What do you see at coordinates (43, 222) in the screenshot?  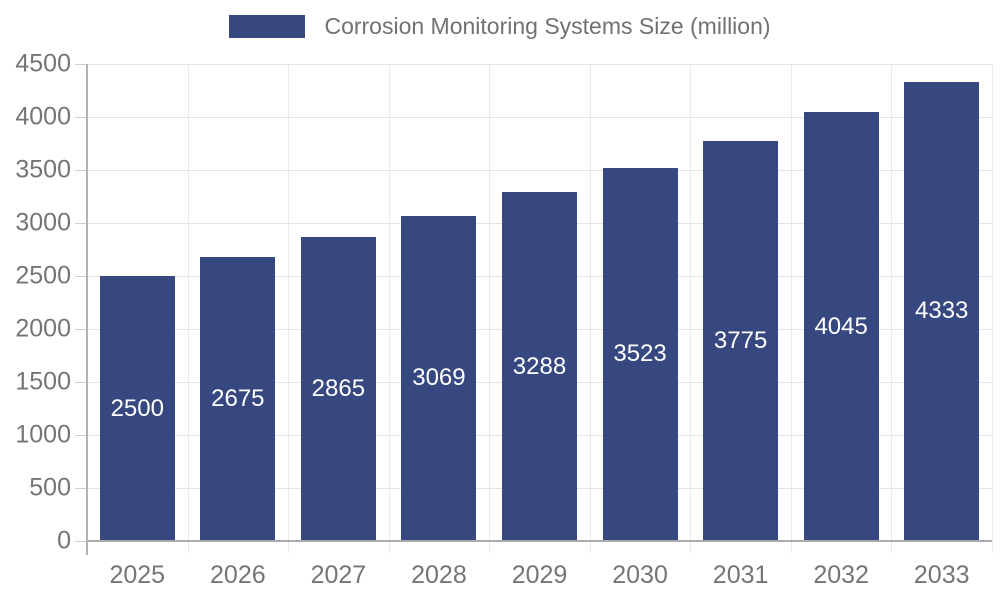 I see `y-tick-label: 3000` at bounding box center [43, 222].